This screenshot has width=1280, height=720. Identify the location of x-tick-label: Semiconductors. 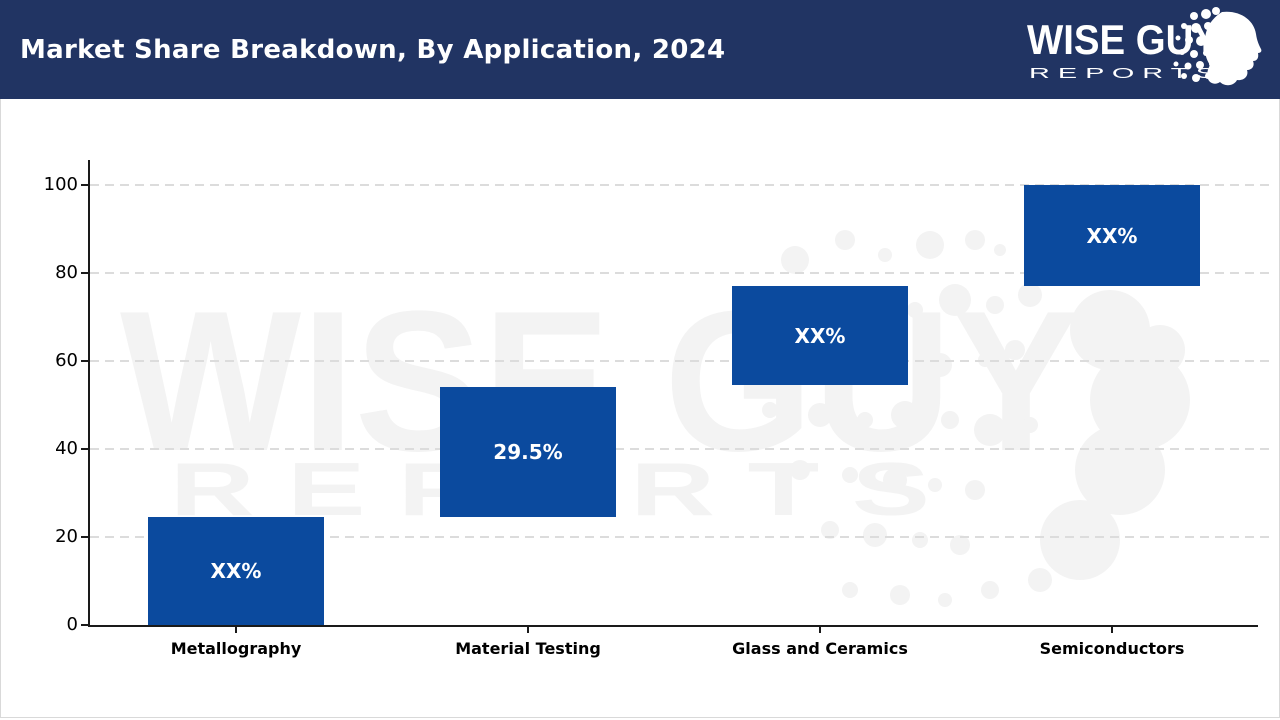
(1112, 648).